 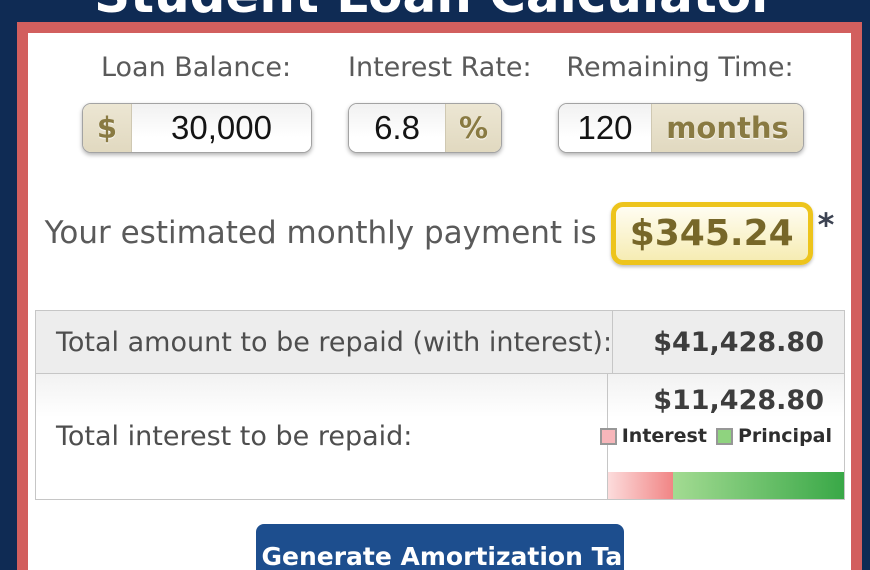 What do you see at coordinates (196, 67) in the screenshot?
I see `loan-balance-label: Loan Balance:` at bounding box center [196, 67].